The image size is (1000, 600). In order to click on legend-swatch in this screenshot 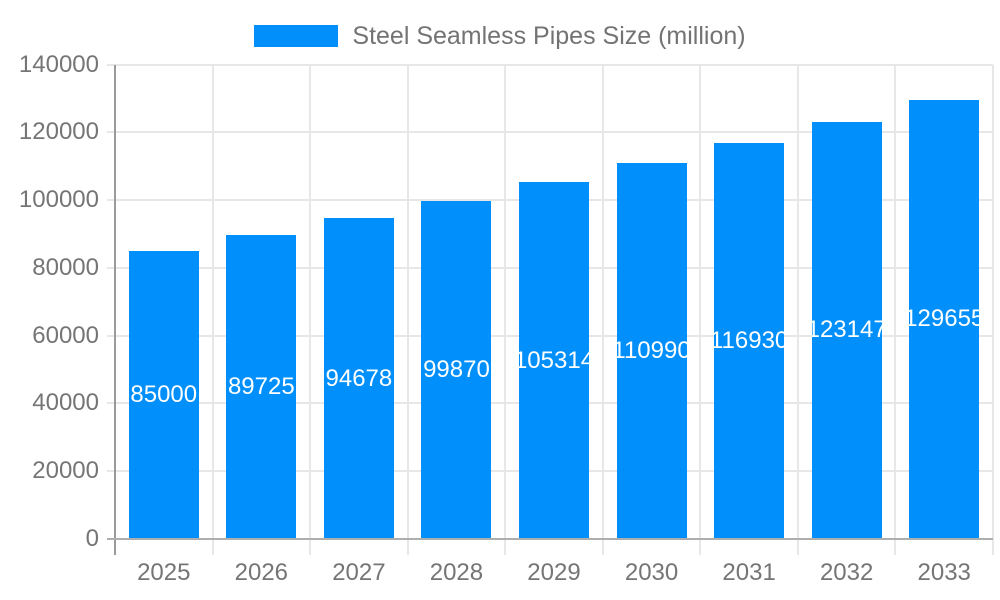, I will do `click(296, 36)`.